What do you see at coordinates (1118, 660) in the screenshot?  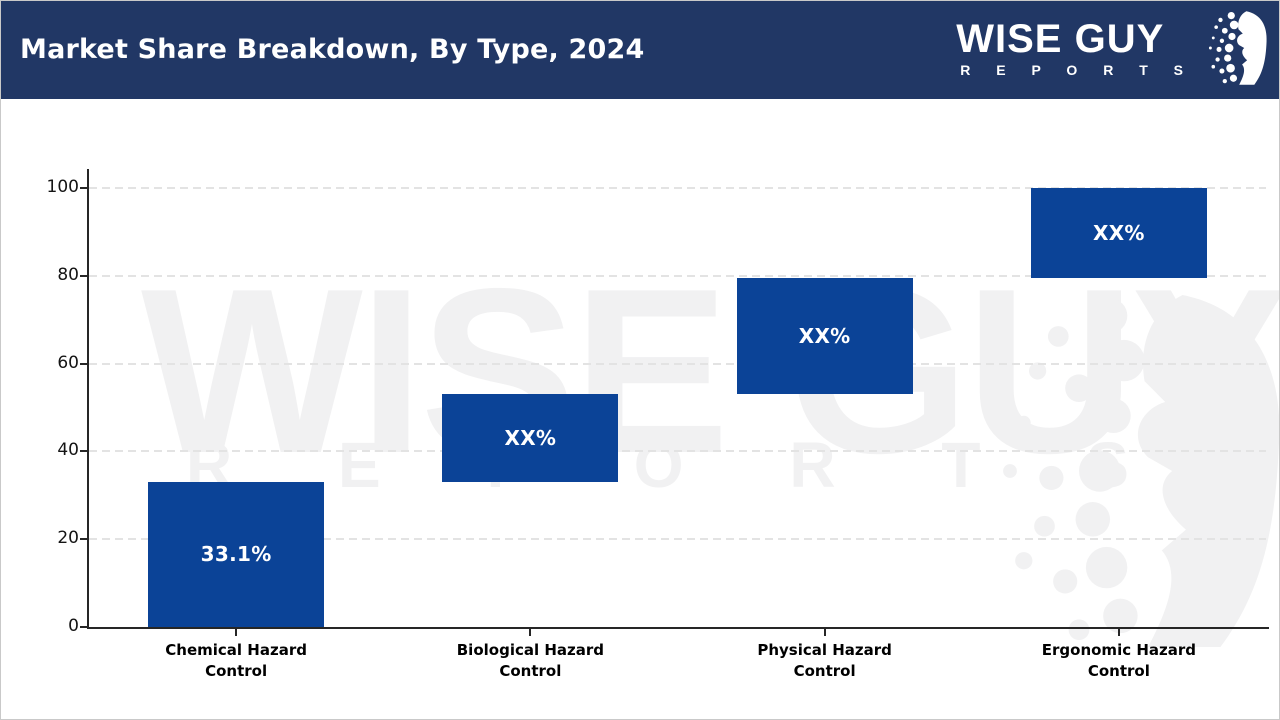 I see `category-label: Ergonomic Hazard Control` at bounding box center [1118, 660].